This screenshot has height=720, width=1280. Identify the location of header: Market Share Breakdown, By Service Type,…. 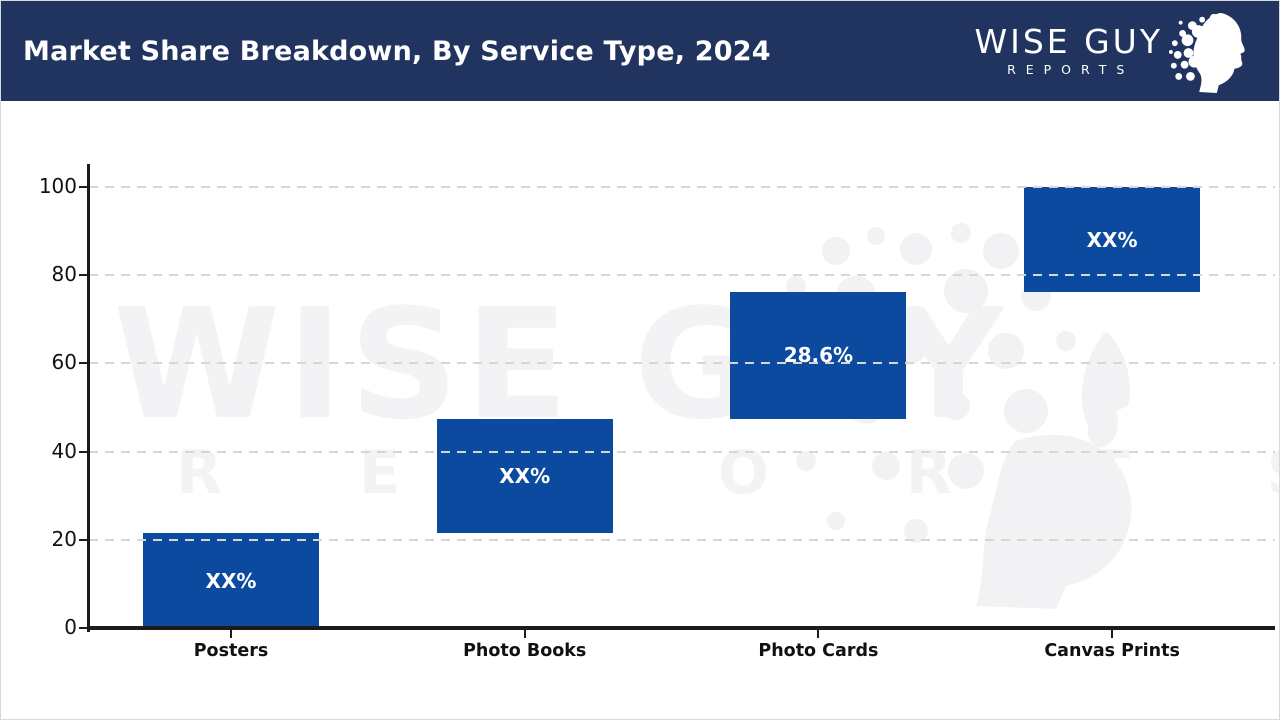
(640, 51).